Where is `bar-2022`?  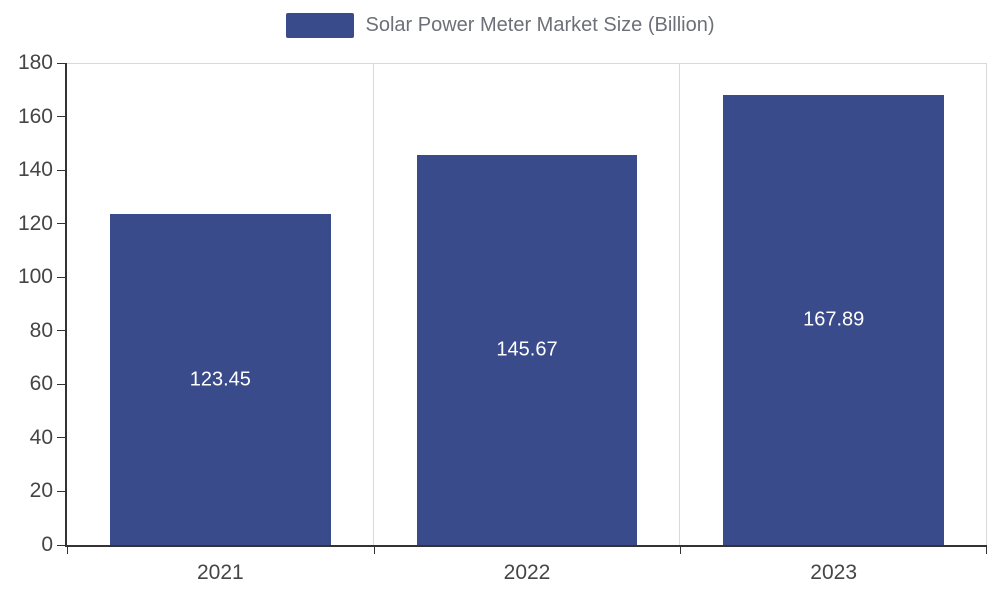
bar-2022 is located at coordinates (527, 349).